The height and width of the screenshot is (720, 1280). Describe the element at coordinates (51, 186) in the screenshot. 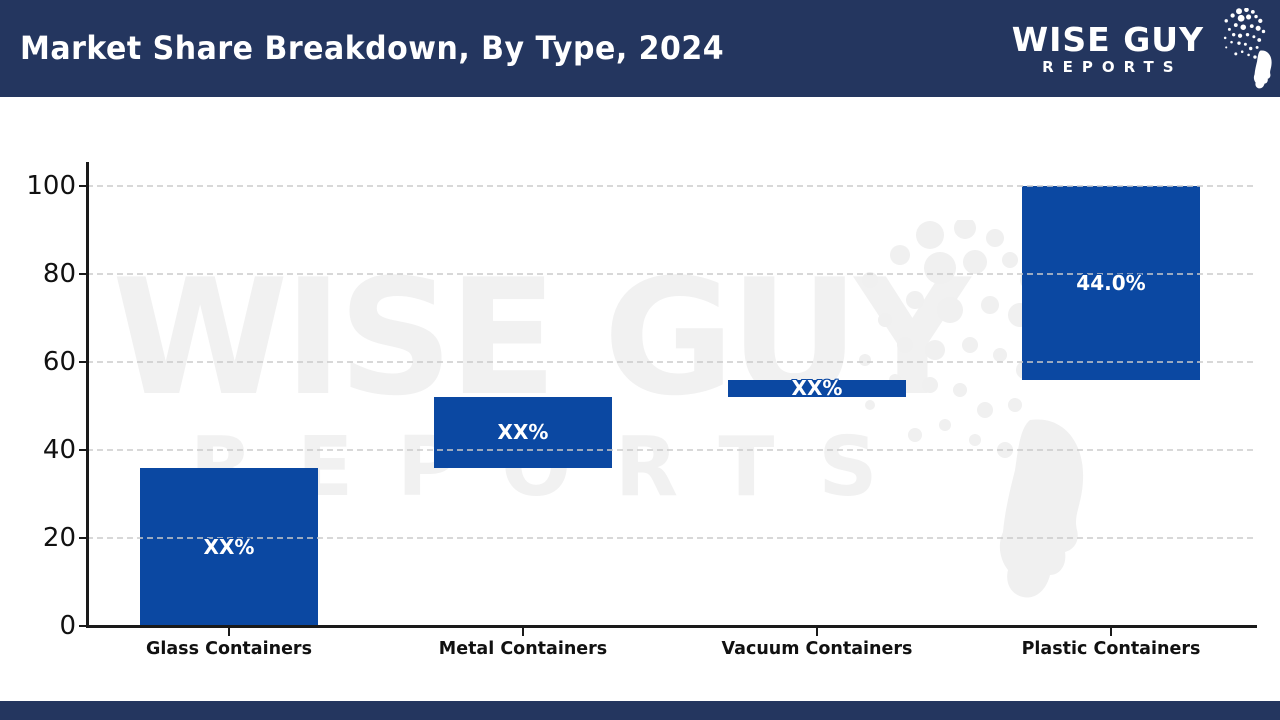

I see `y-tick-label: 100` at that location.